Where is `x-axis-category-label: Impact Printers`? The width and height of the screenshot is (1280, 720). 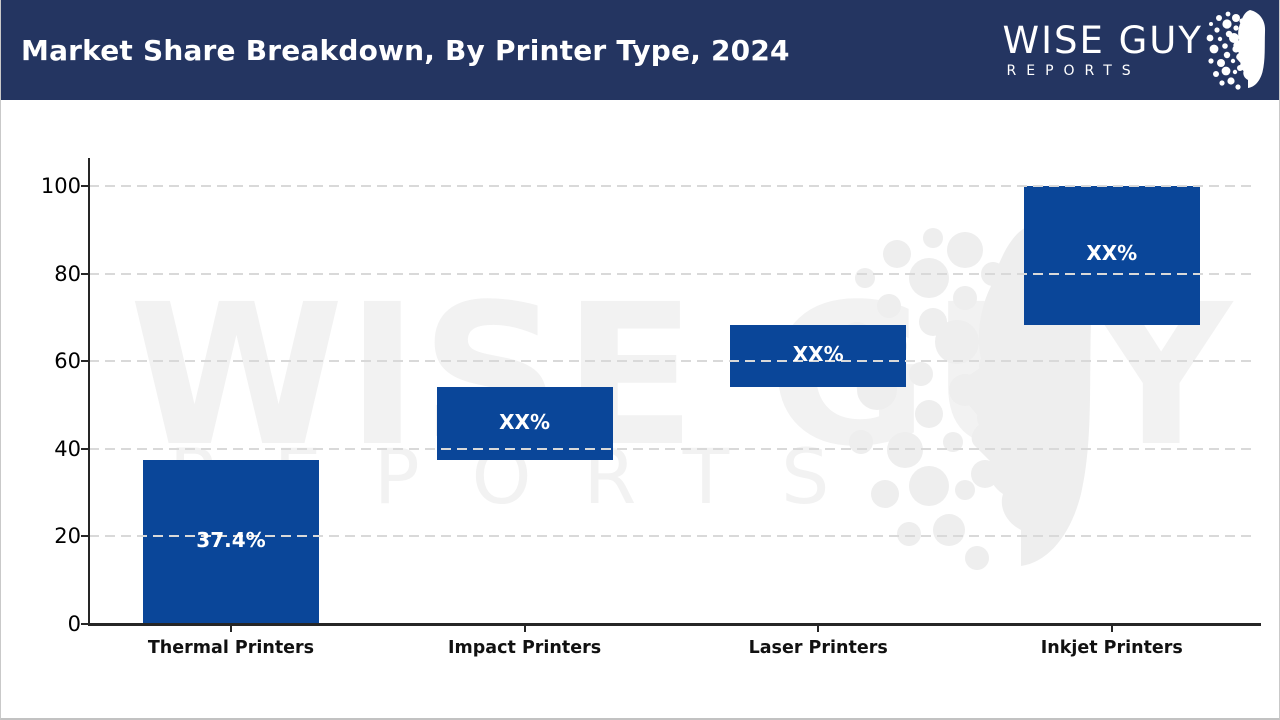 x-axis-category-label: Impact Printers is located at coordinates (525, 648).